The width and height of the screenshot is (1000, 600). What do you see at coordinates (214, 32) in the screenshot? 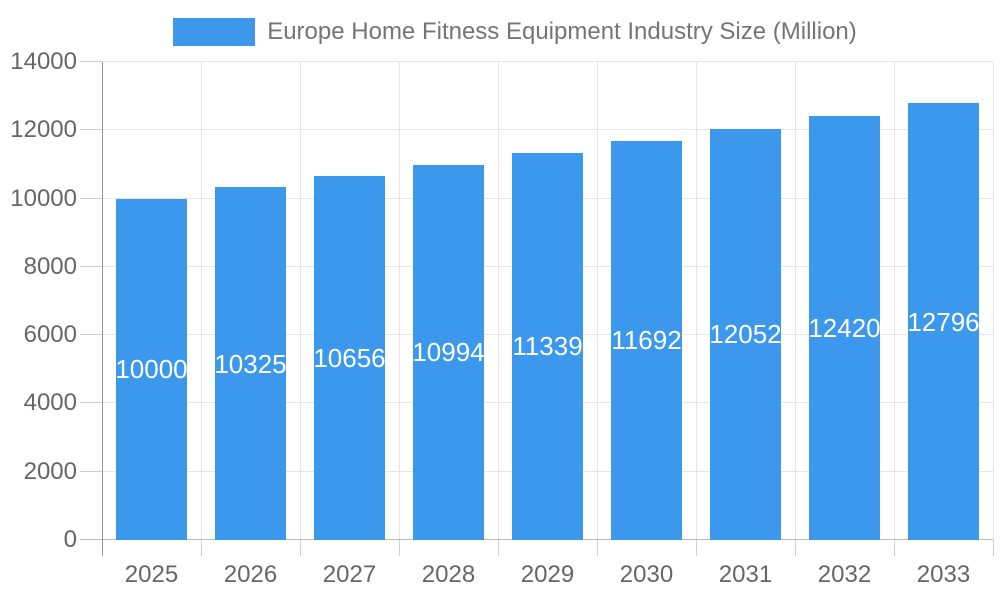
I see `legend-swatch` at bounding box center [214, 32].